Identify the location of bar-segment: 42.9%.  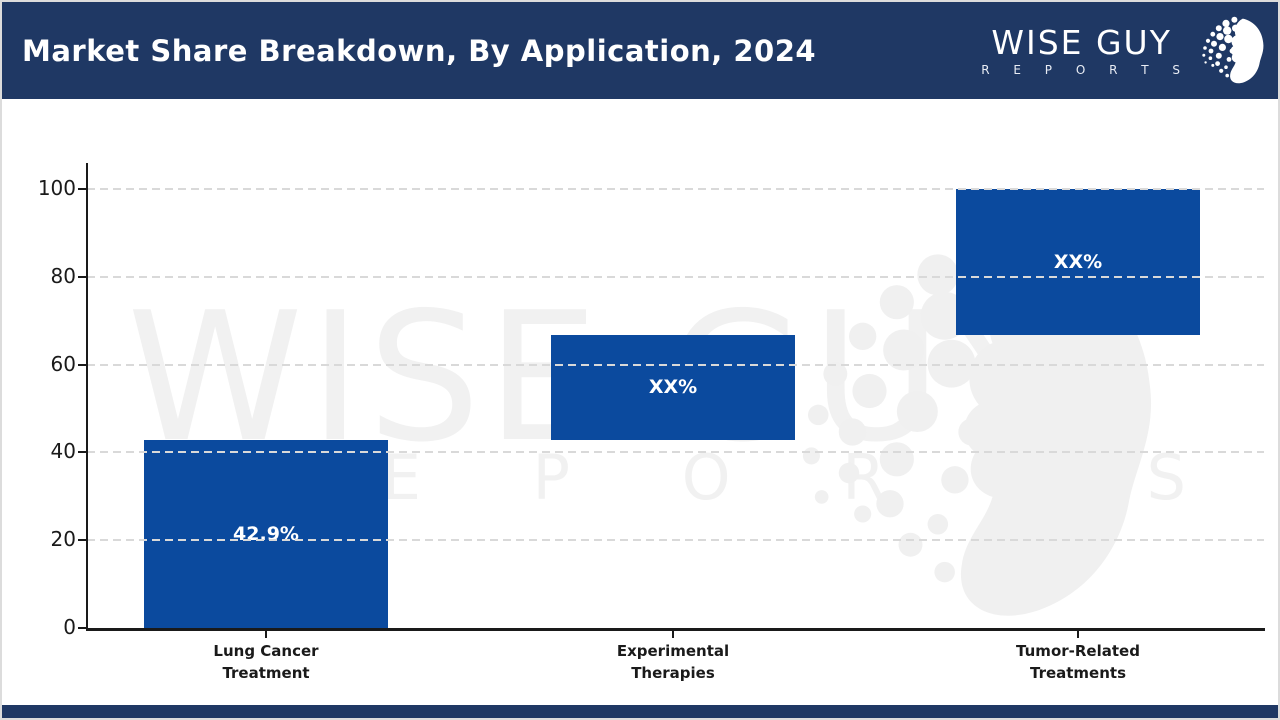
(266, 533).